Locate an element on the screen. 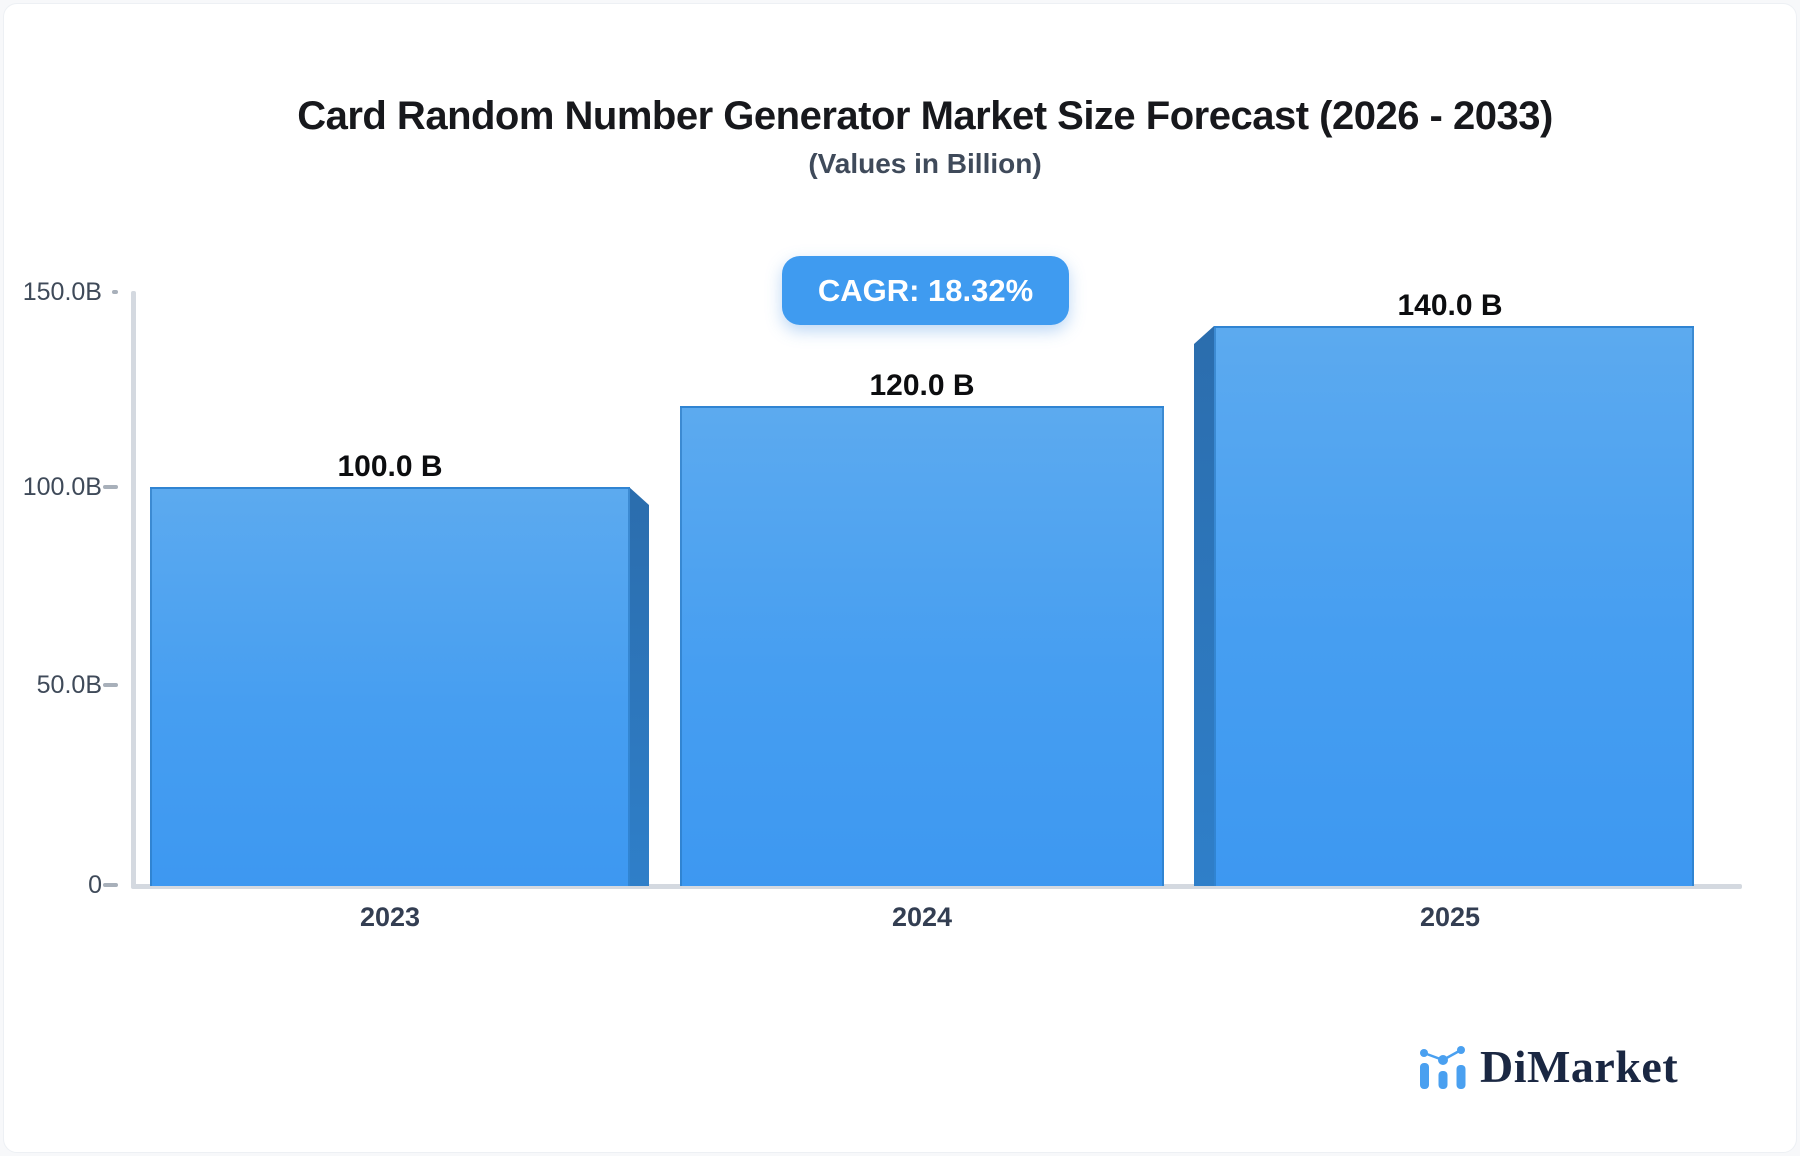 The width and height of the screenshot is (1800, 1156). cagr-badge: CAGR: 18.32% is located at coordinates (925, 290).